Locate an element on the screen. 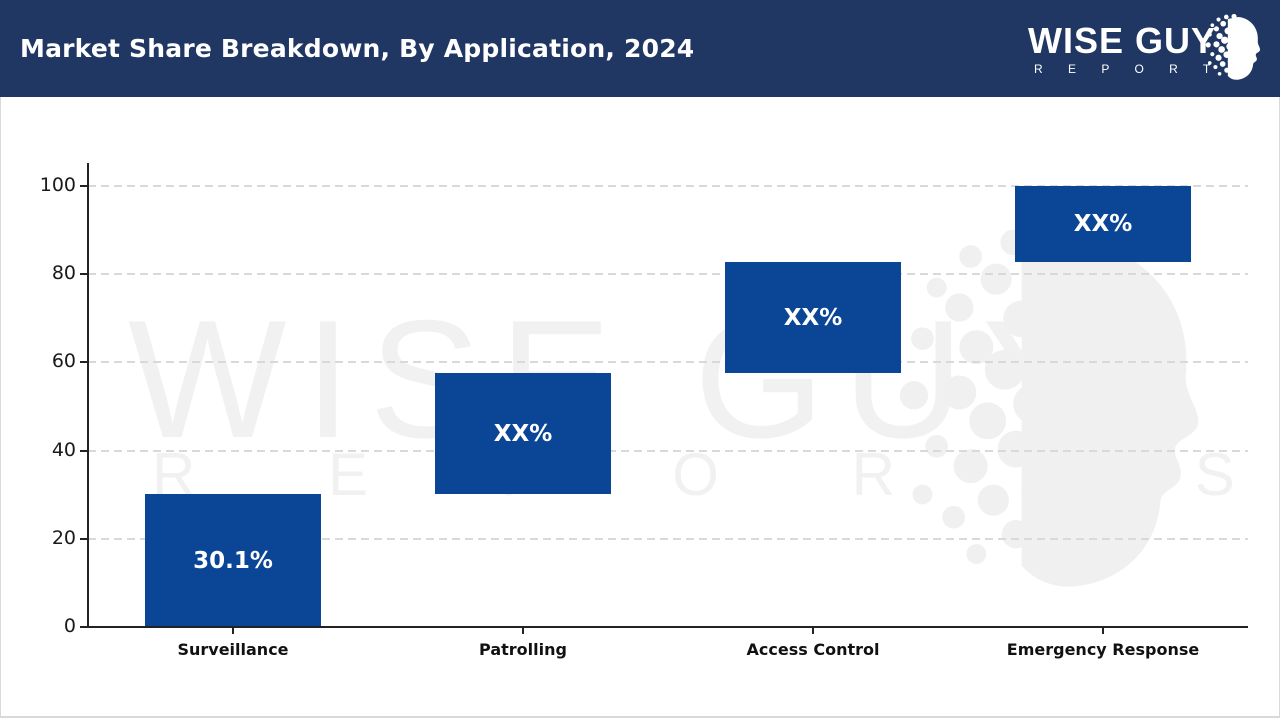 Image resolution: width=1280 pixels, height=720 pixels. watermark-face-icon is located at coordinates (1049, 406).